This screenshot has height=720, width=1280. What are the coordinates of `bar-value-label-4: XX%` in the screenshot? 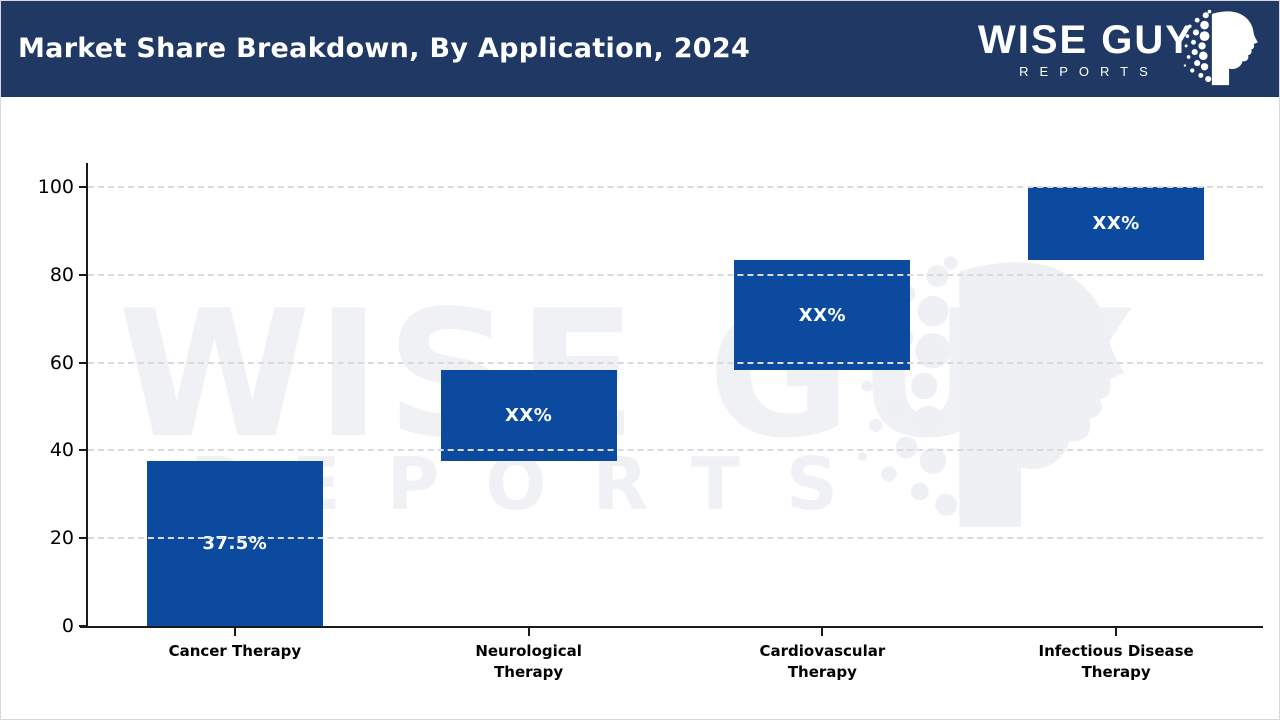 It's located at (1116, 224).